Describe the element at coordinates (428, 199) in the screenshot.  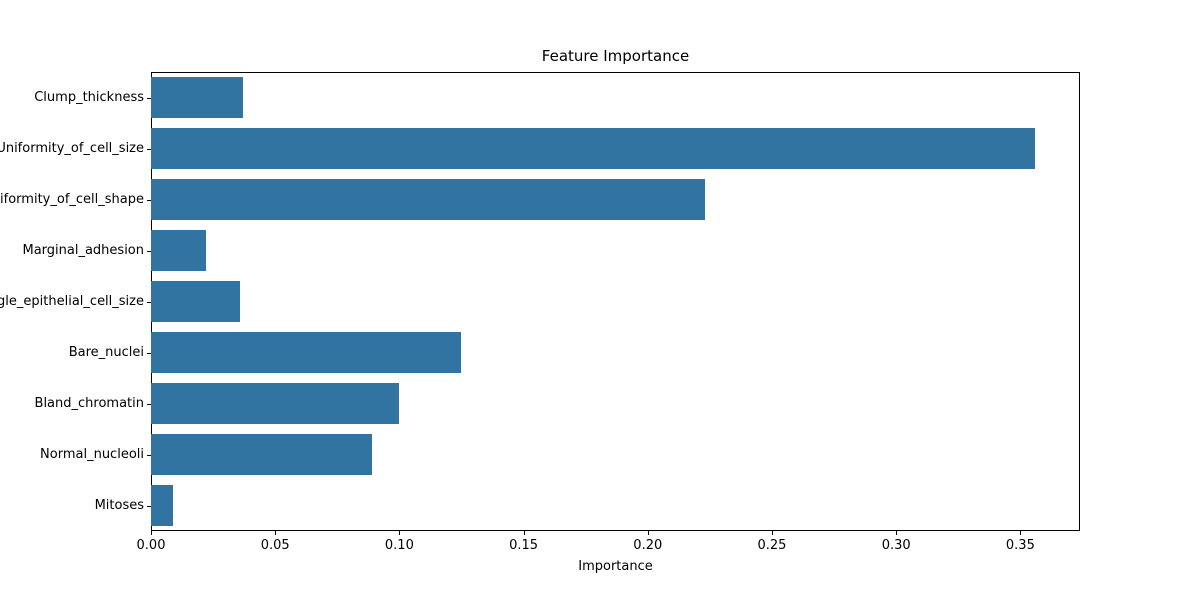
I see `bar-uniformity_of_cell_shape` at that location.